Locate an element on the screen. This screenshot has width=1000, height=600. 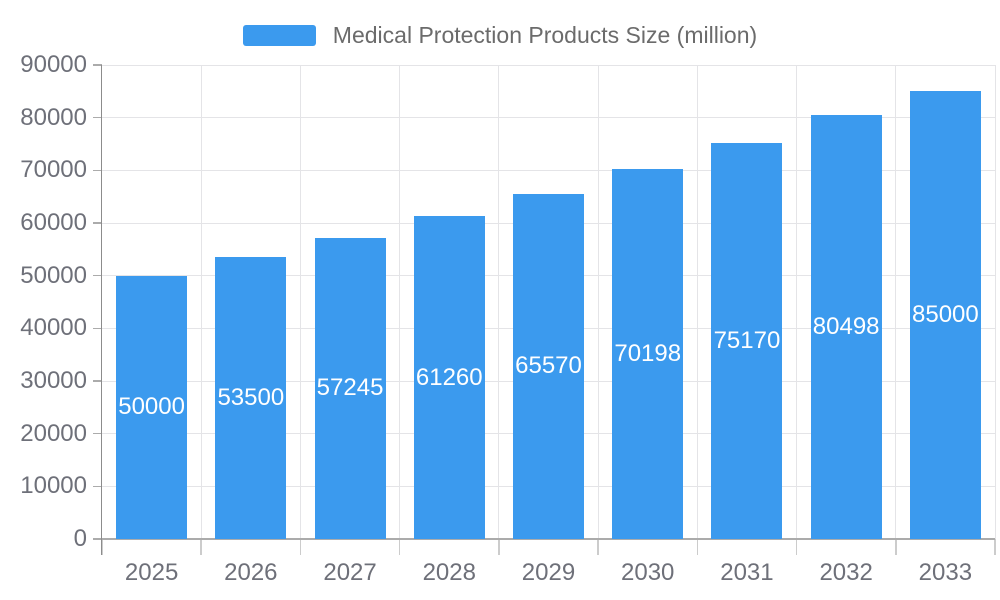
bar-2028 is located at coordinates (449, 377).